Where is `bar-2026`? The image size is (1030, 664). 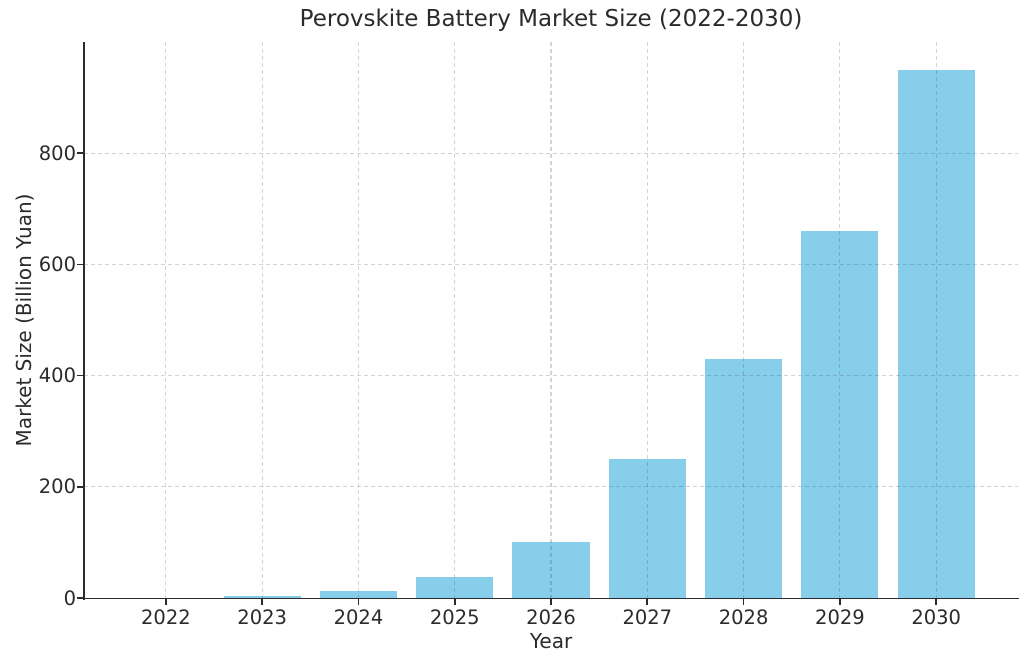
bar-2026 is located at coordinates (551, 570).